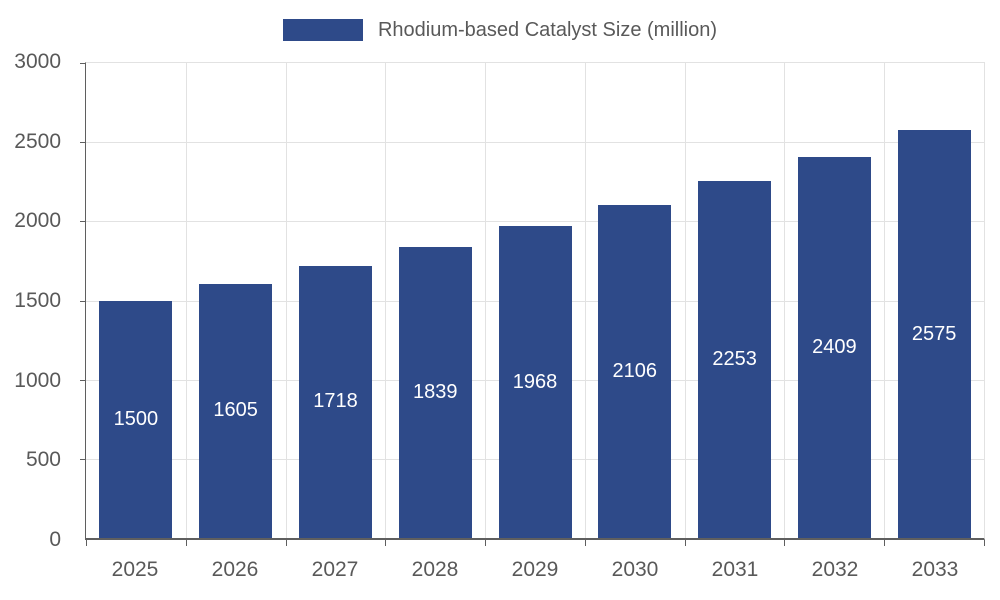 This screenshot has width=1000, height=600. I want to click on bar-2032: 2409, so click(834, 347).